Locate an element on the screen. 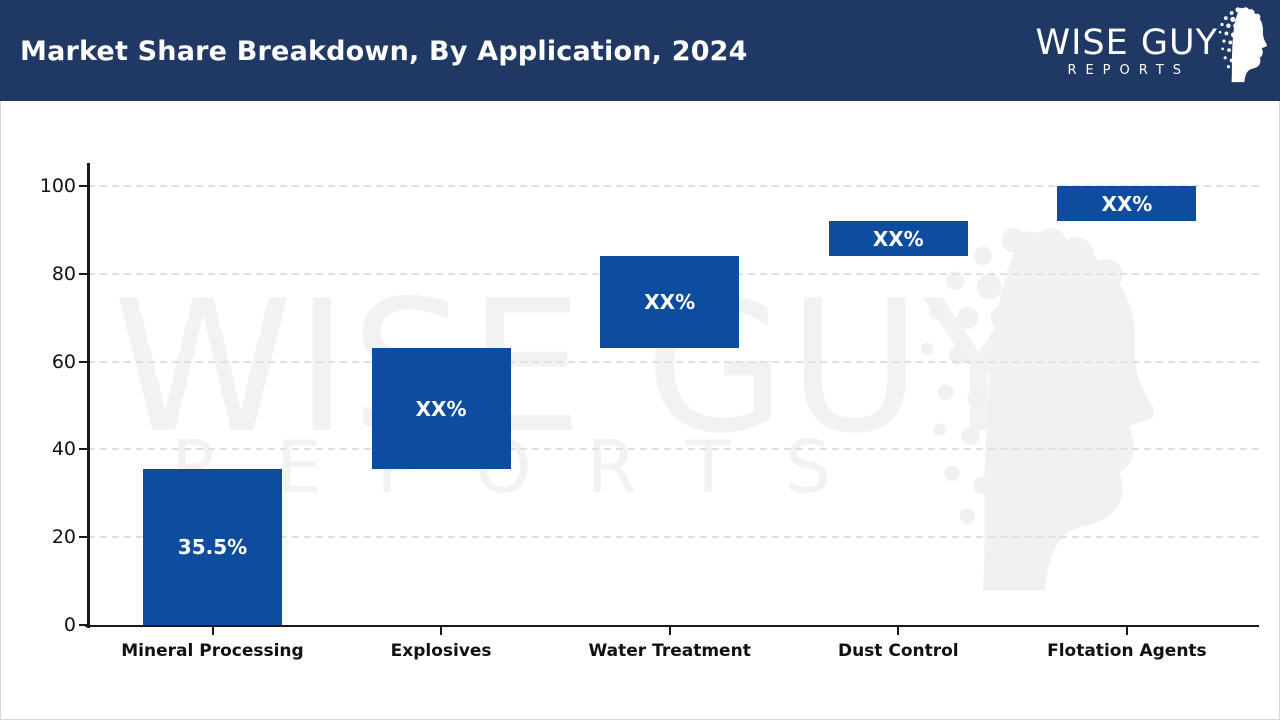  bar-value-label: 35.5% is located at coordinates (212, 547).